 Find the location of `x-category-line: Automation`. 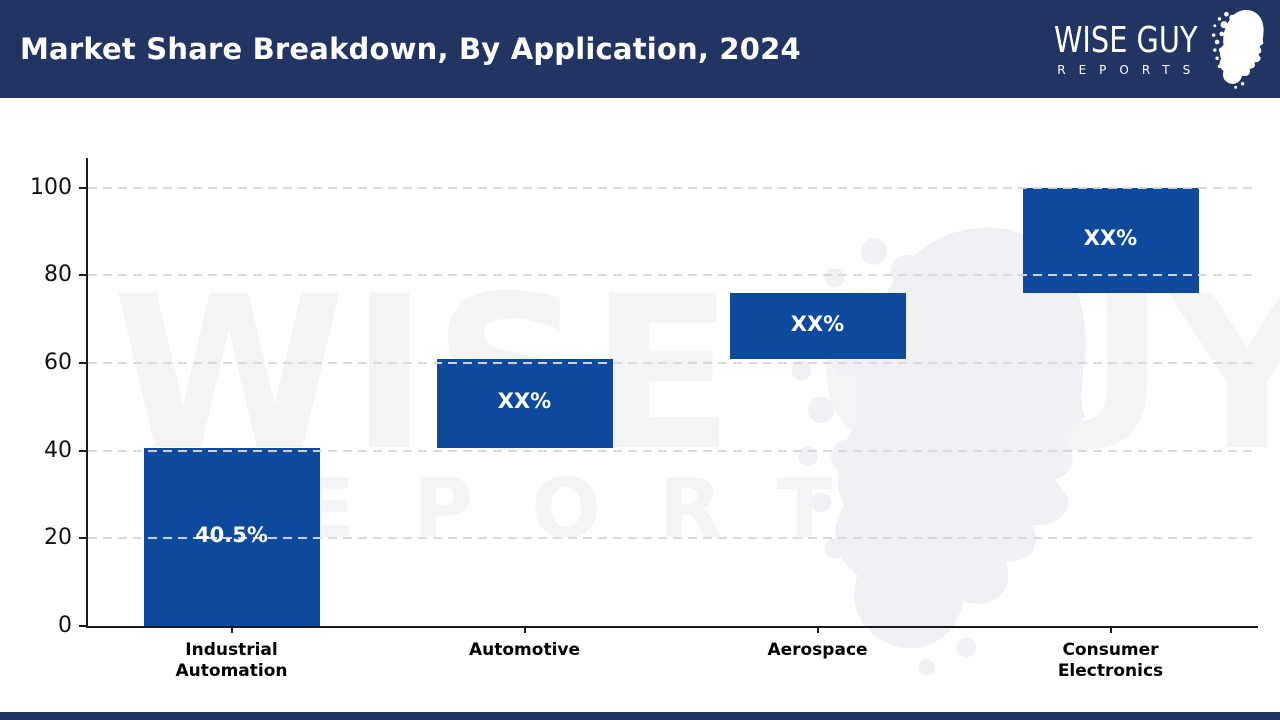

x-category-line: Automation is located at coordinates (231, 671).